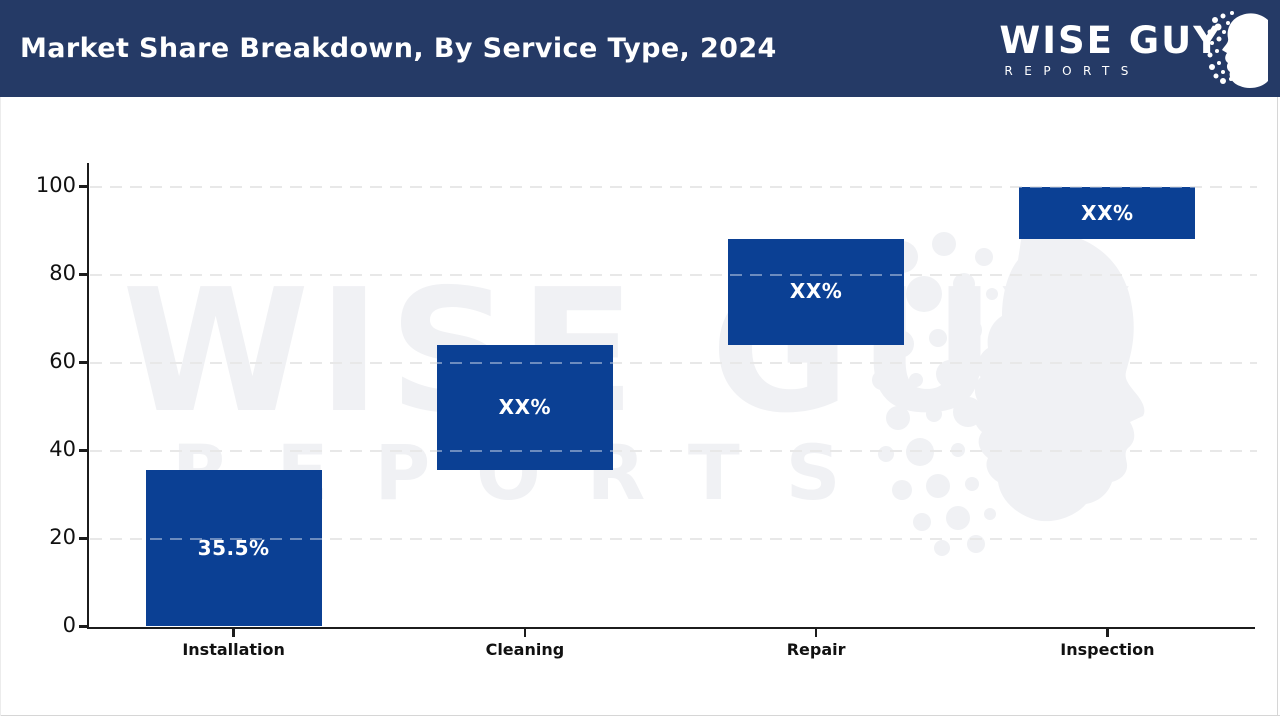 The height and width of the screenshot is (720, 1280). What do you see at coordinates (69, 624) in the screenshot?
I see `y-tick-label: 0` at bounding box center [69, 624].